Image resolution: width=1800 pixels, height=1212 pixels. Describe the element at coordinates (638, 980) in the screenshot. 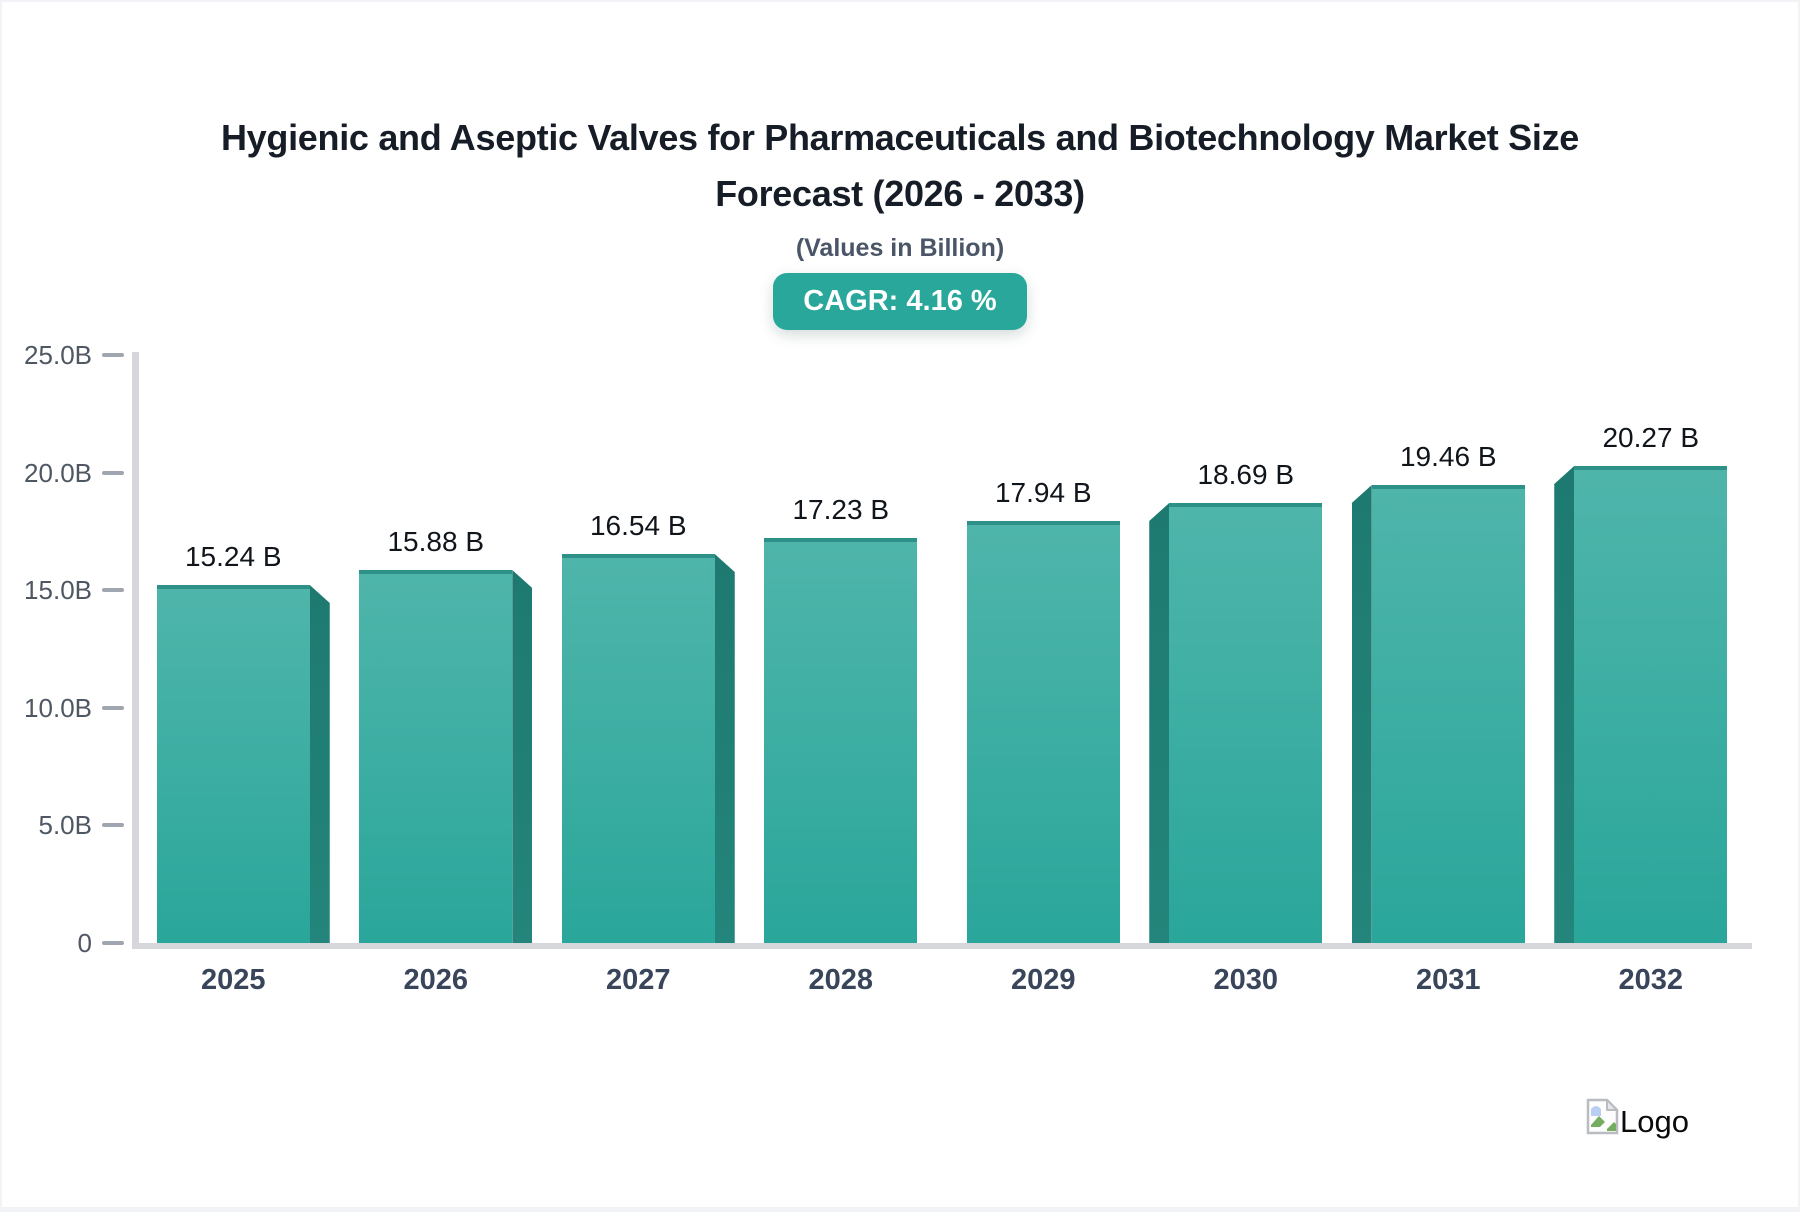

I see `x-tick-label-2027: 2027` at that location.